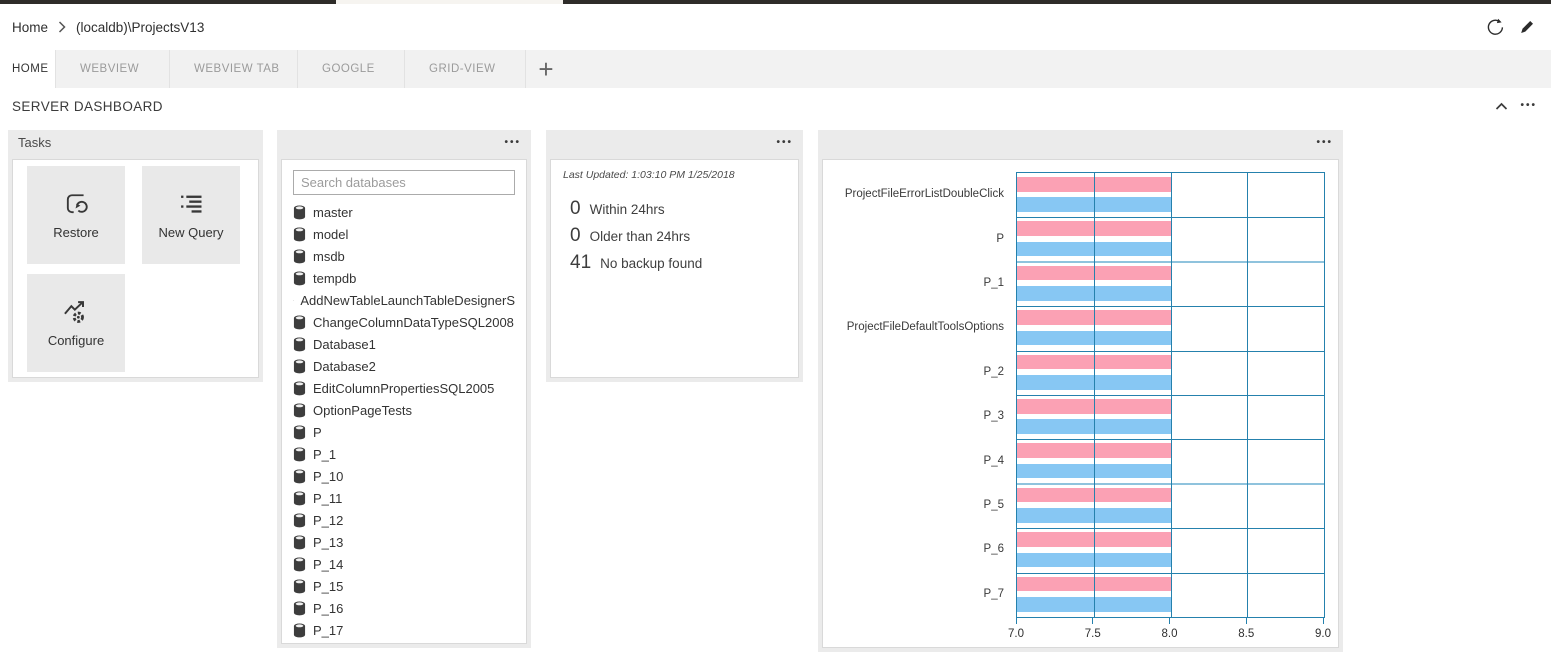 The image size is (1551, 670). I want to click on database-list-item: Database2, so click(404, 366).